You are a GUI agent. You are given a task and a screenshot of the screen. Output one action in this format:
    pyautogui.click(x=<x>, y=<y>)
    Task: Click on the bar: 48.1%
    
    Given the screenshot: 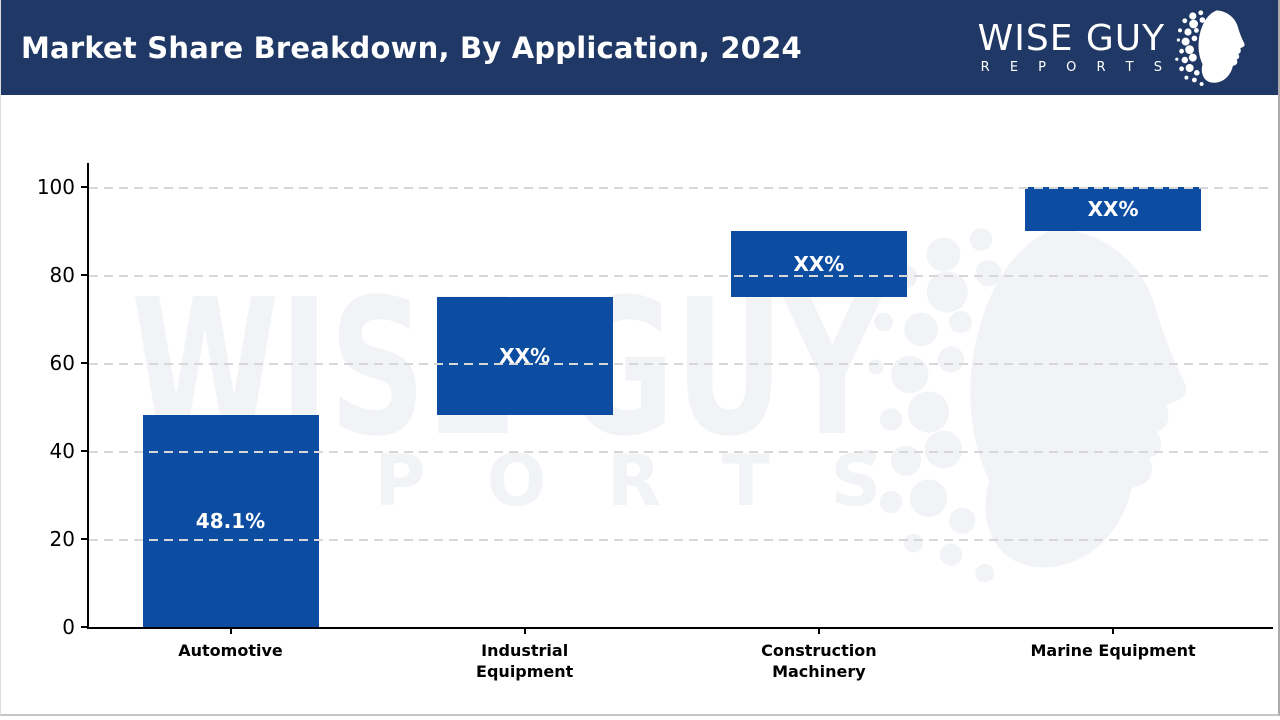 What is the action you would take?
    pyautogui.click(x=230, y=521)
    